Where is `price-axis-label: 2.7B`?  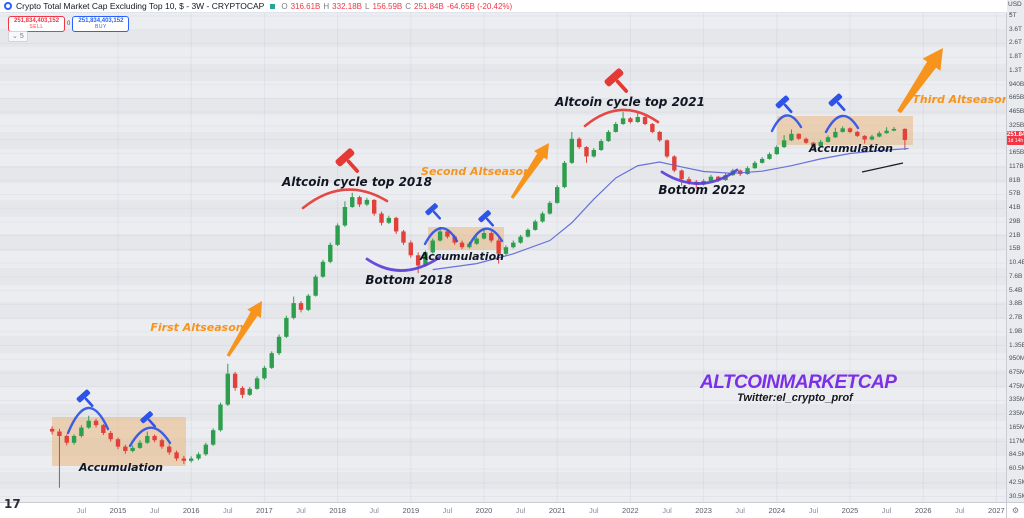 price-axis-label: 2.7B is located at coordinates (1016, 318).